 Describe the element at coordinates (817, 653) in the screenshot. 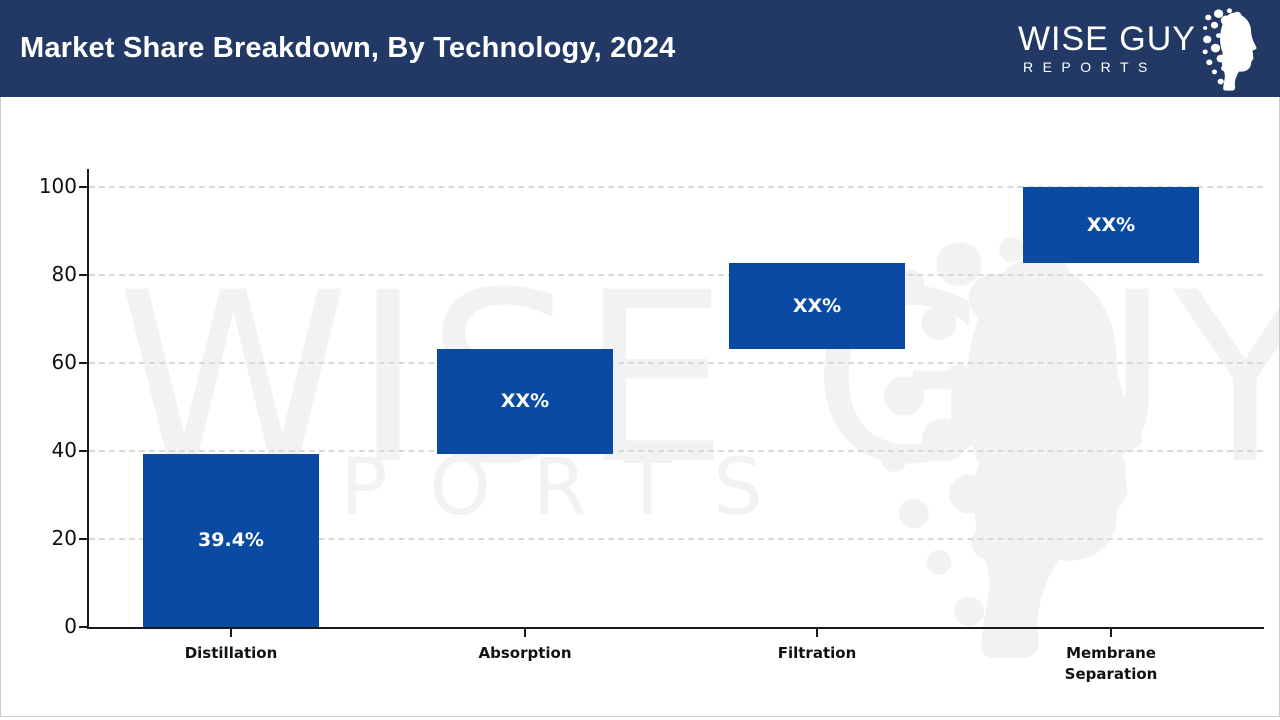

I see `x-category-label-2: Filtration` at that location.